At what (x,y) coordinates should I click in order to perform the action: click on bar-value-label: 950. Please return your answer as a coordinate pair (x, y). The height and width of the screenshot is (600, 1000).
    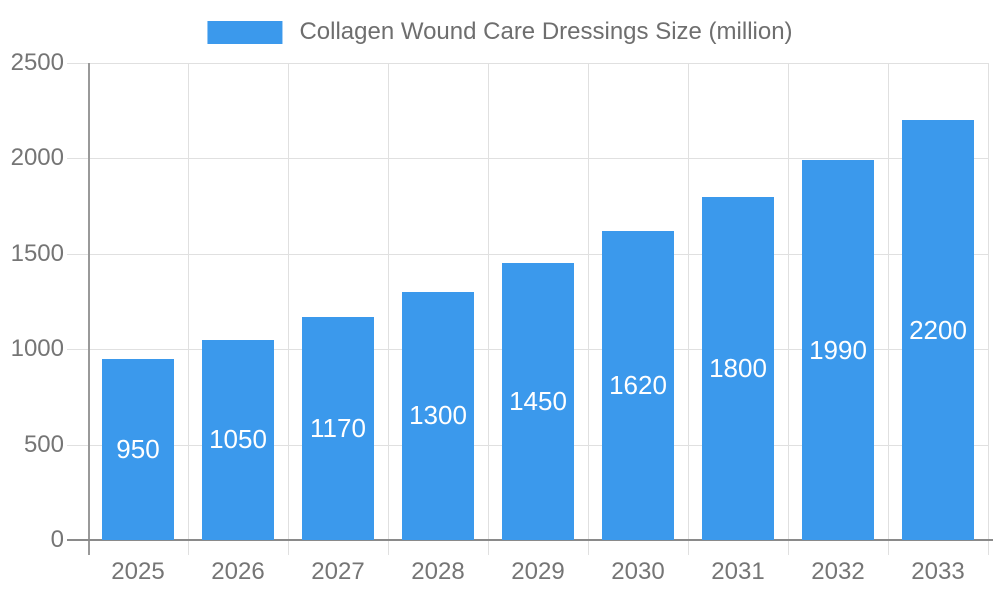
    Looking at the image, I should click on (138, 448).